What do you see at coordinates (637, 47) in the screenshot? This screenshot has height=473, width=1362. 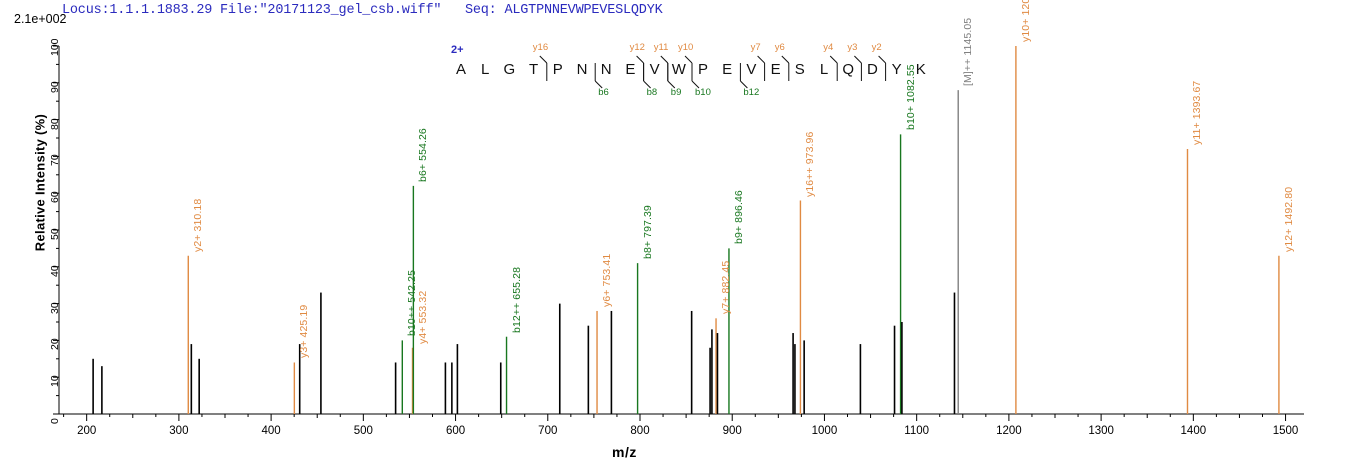 I see `y-ion-label: y12` at bounding box center [637, 47].